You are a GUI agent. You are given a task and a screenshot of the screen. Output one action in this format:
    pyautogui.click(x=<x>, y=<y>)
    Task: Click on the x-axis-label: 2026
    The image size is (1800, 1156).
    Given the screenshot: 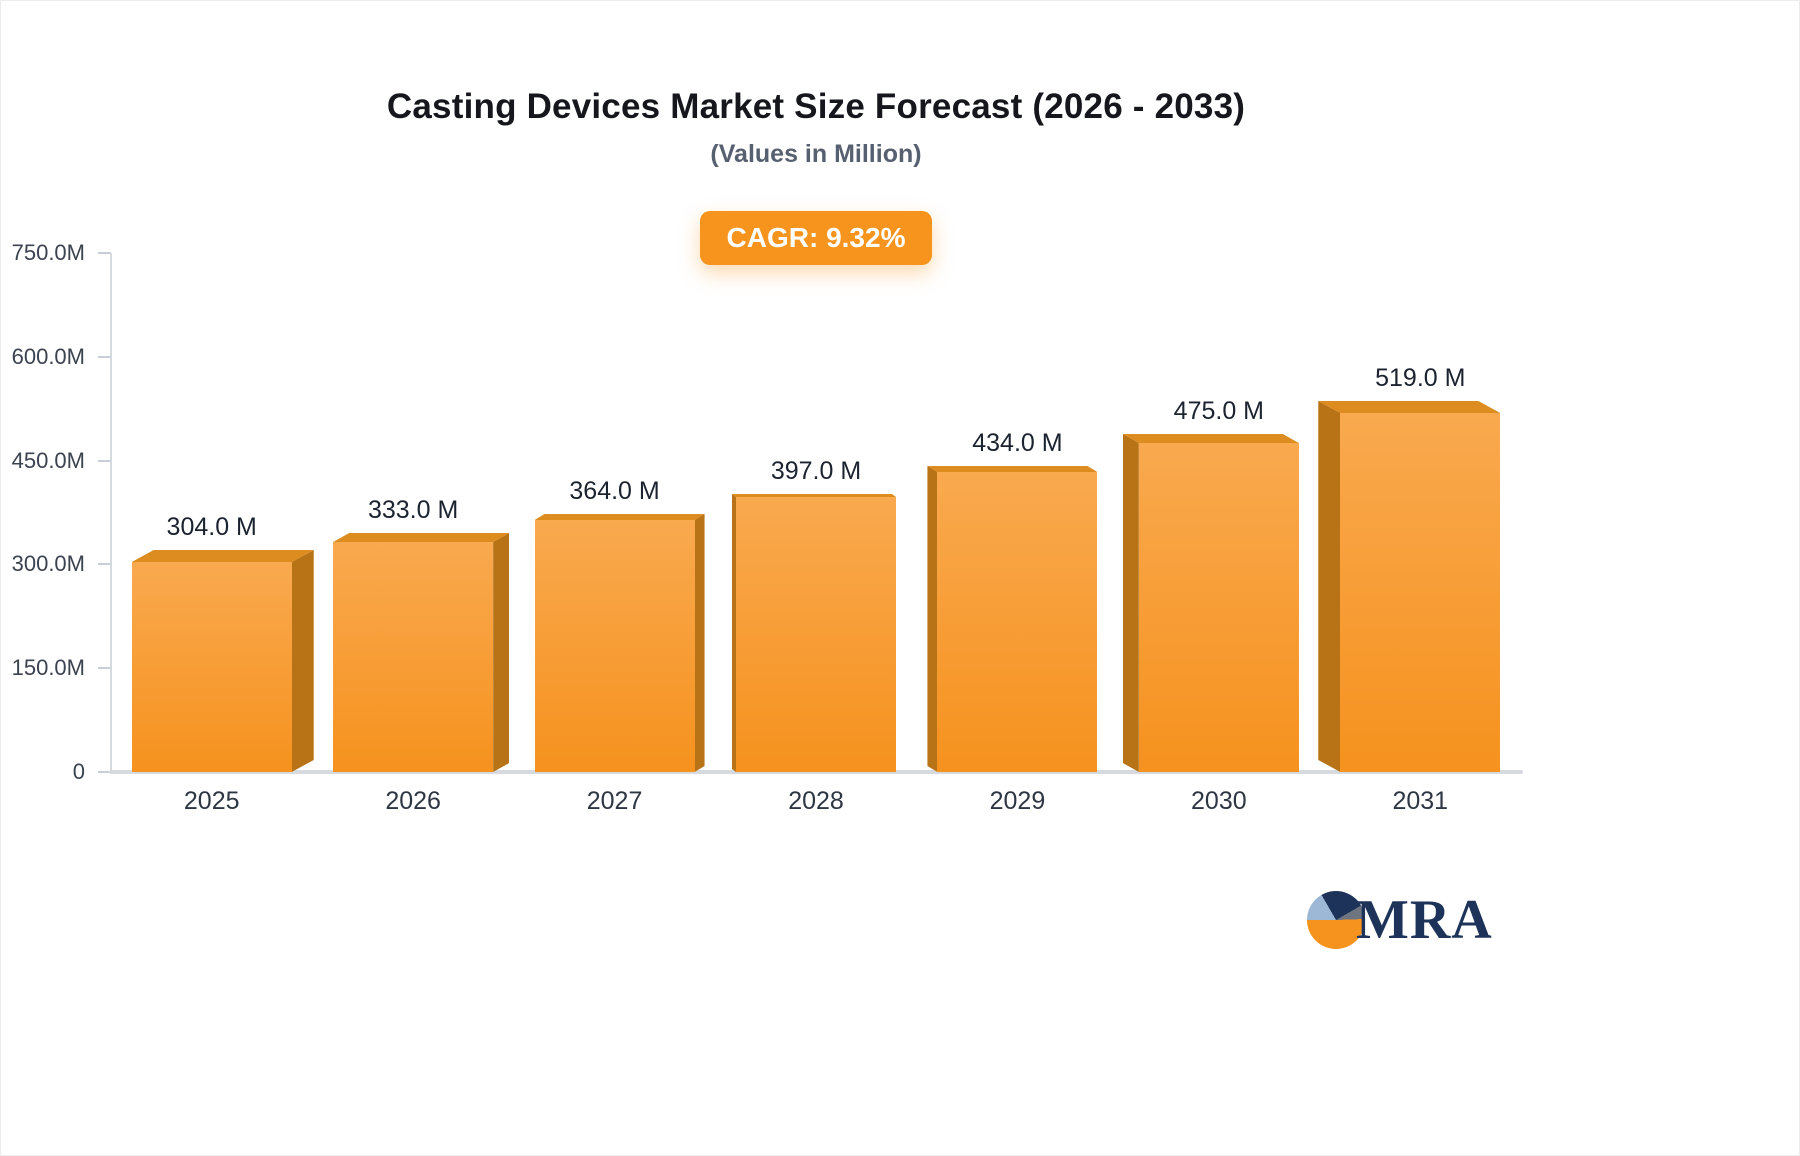 What is the action you would take?
    pyautogui.click(x=413, y=801)
    